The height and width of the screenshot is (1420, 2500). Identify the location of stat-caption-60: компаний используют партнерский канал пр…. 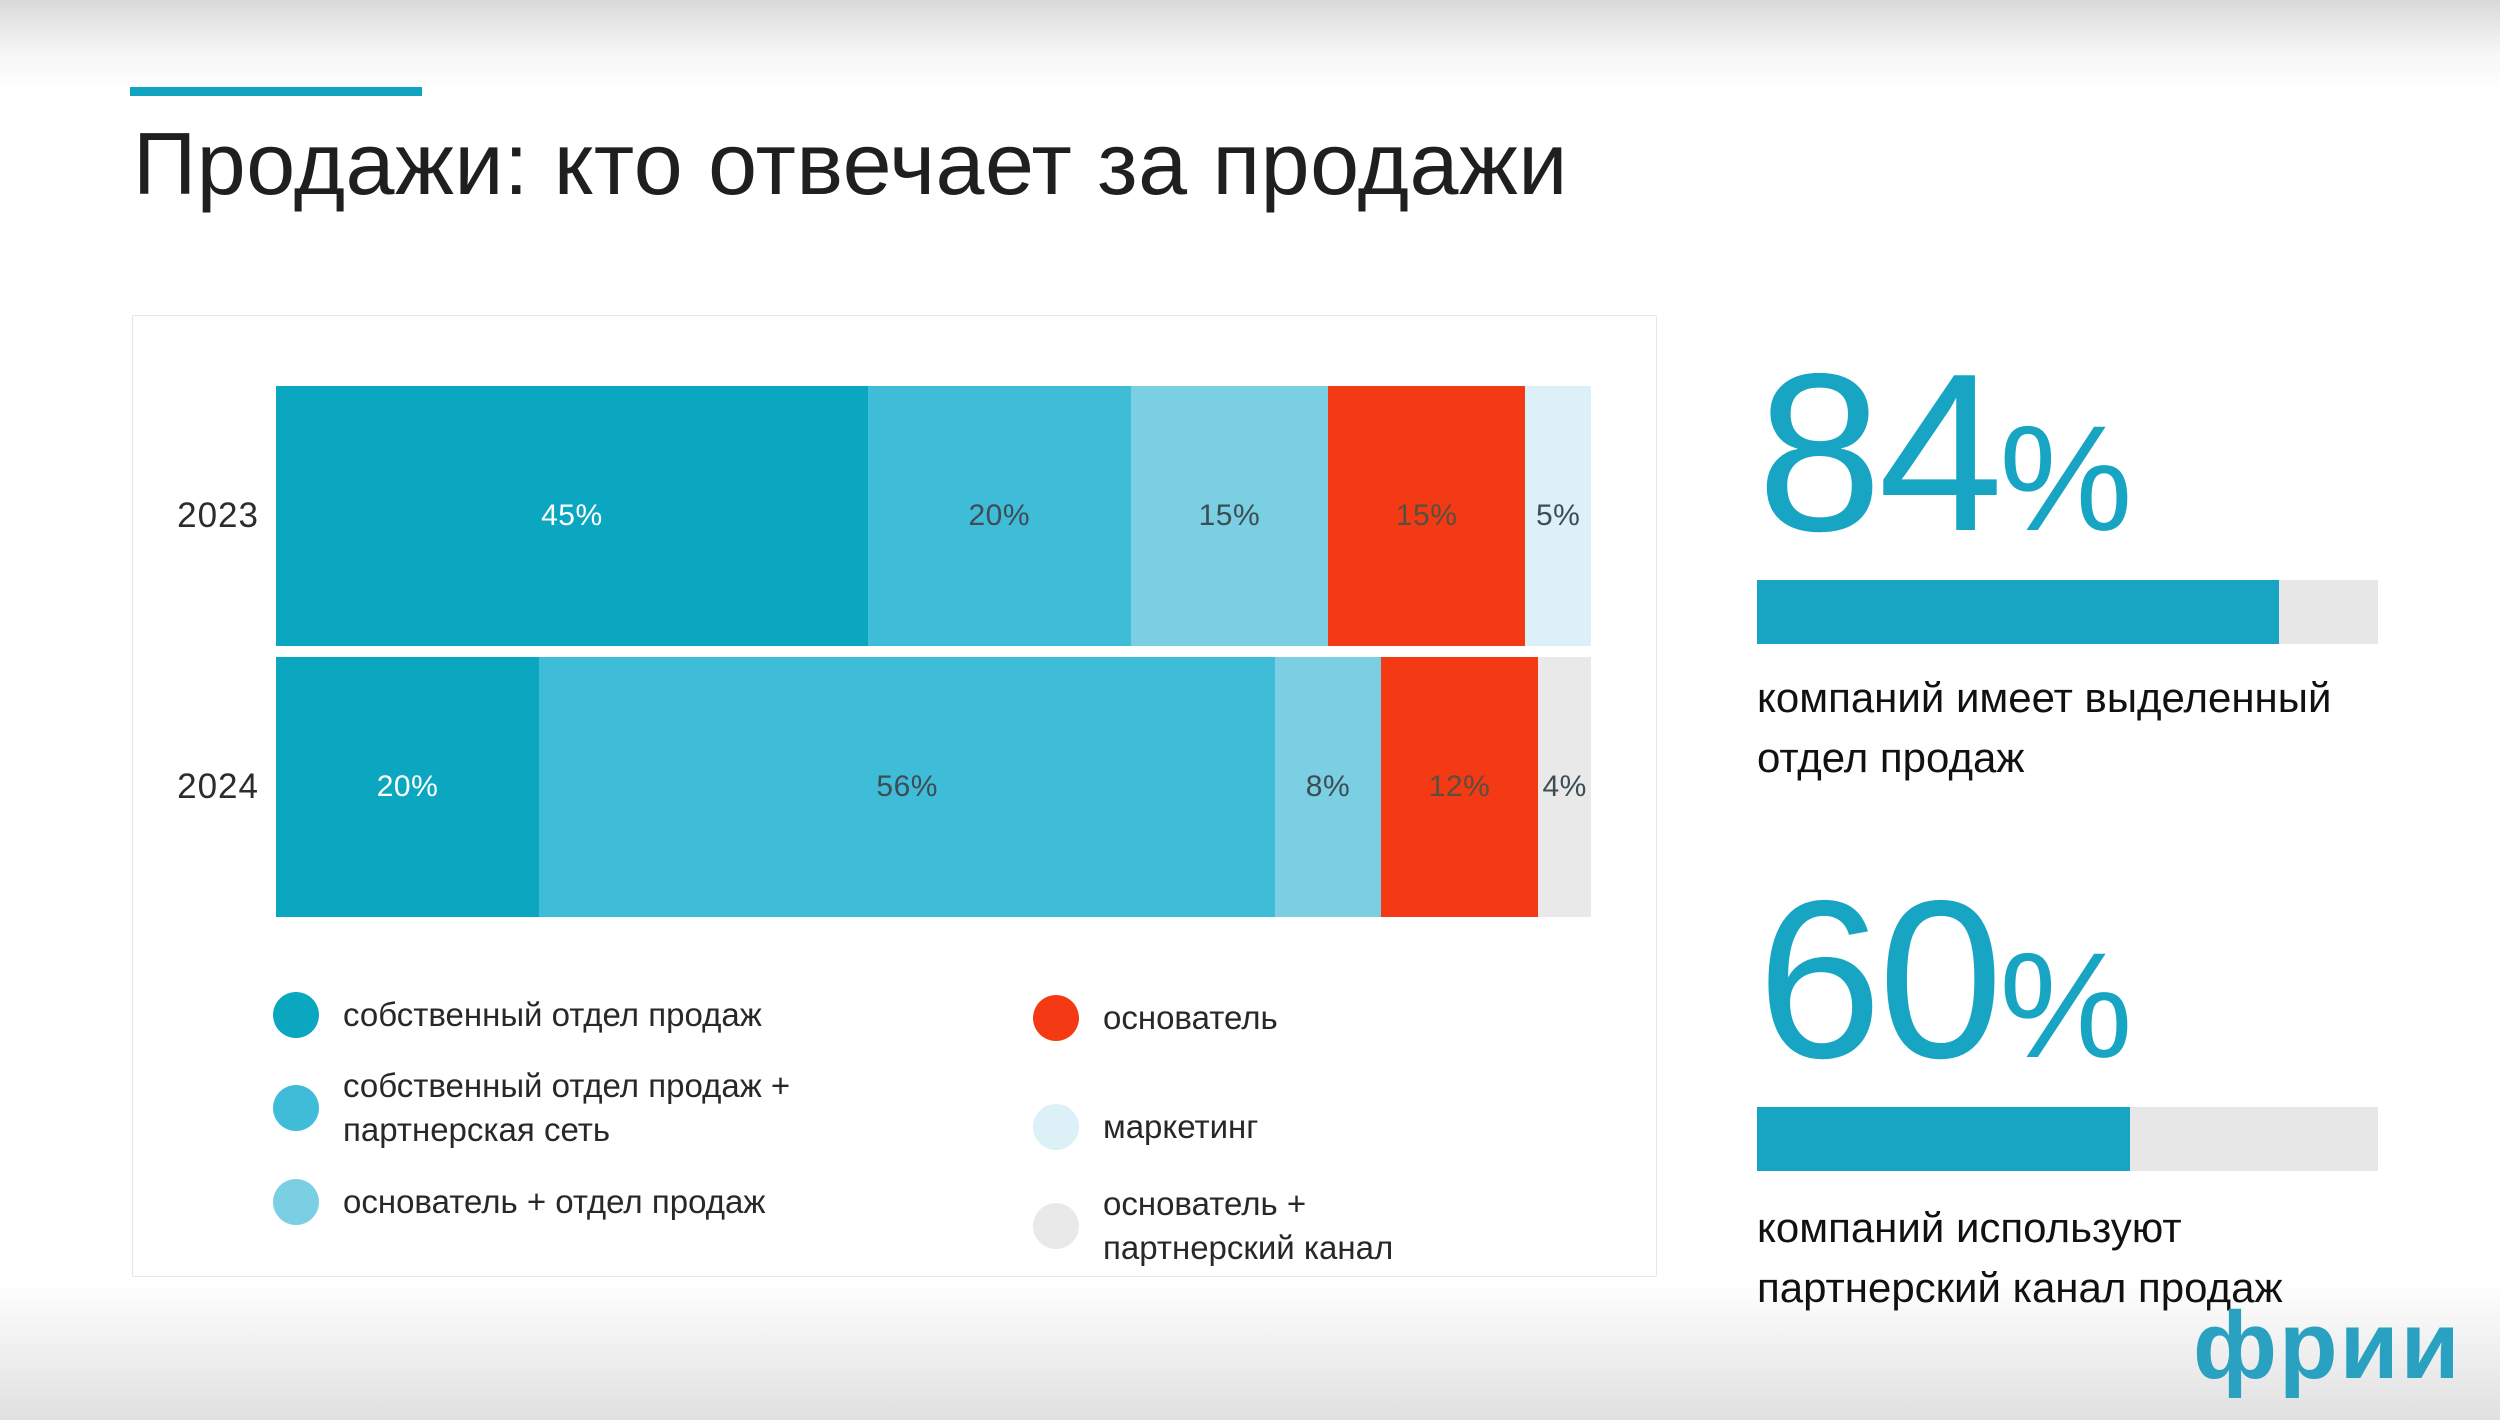
(2020, 1258).